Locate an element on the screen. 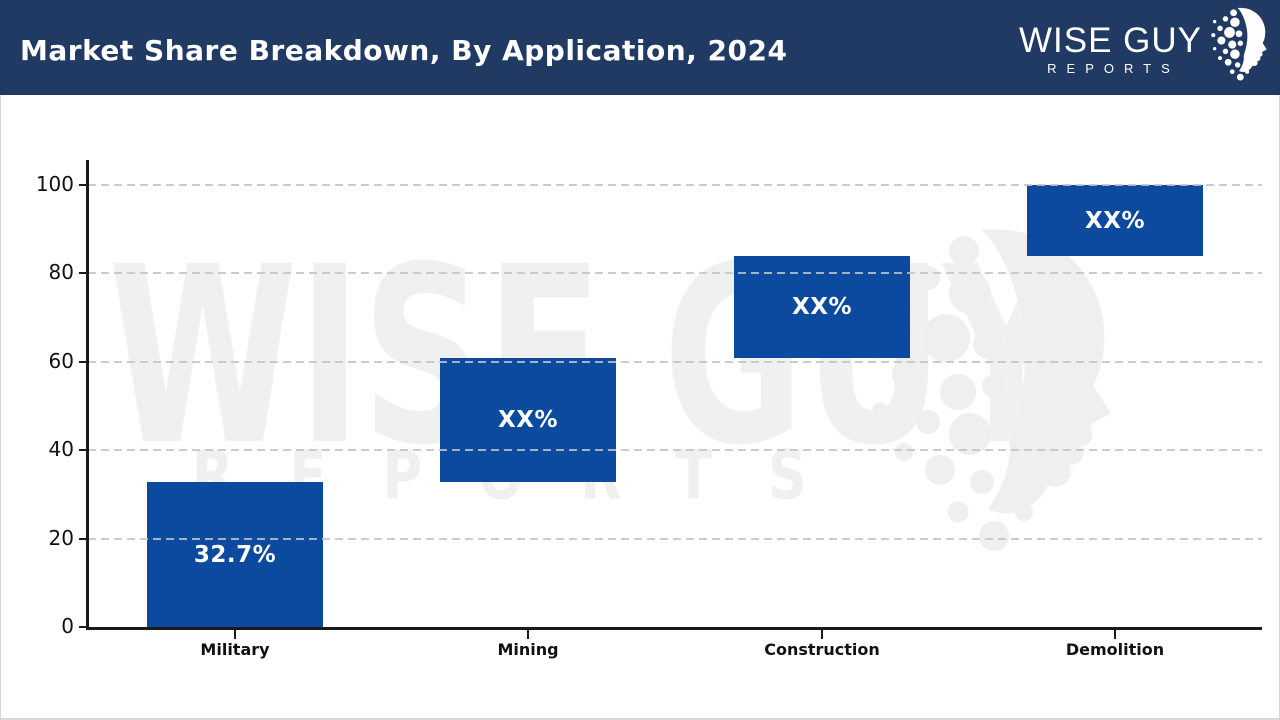 The image size is (1280, 720). y-tick-label: 40 is located at coordinates (61, 449).